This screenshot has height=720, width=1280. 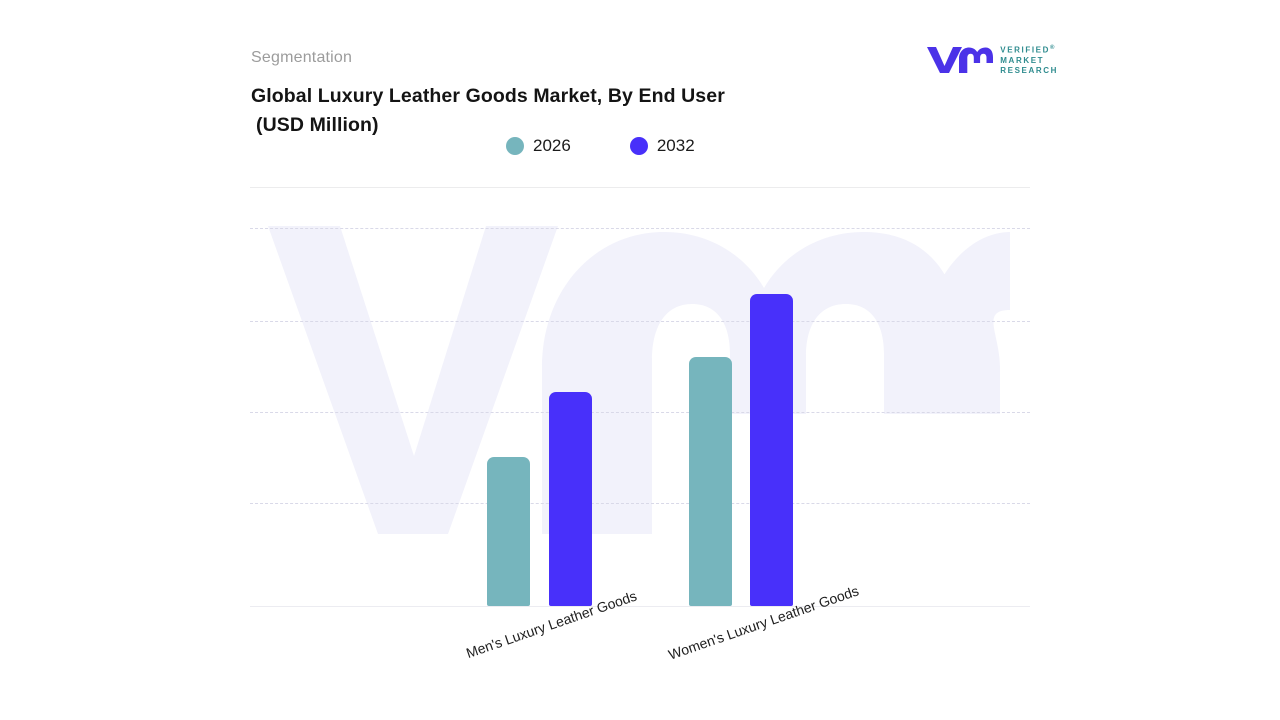 What do you see at coordinates (552, 145) in the screenshot?
I see `legend-label: 2026` at bounding box center [552, 145].